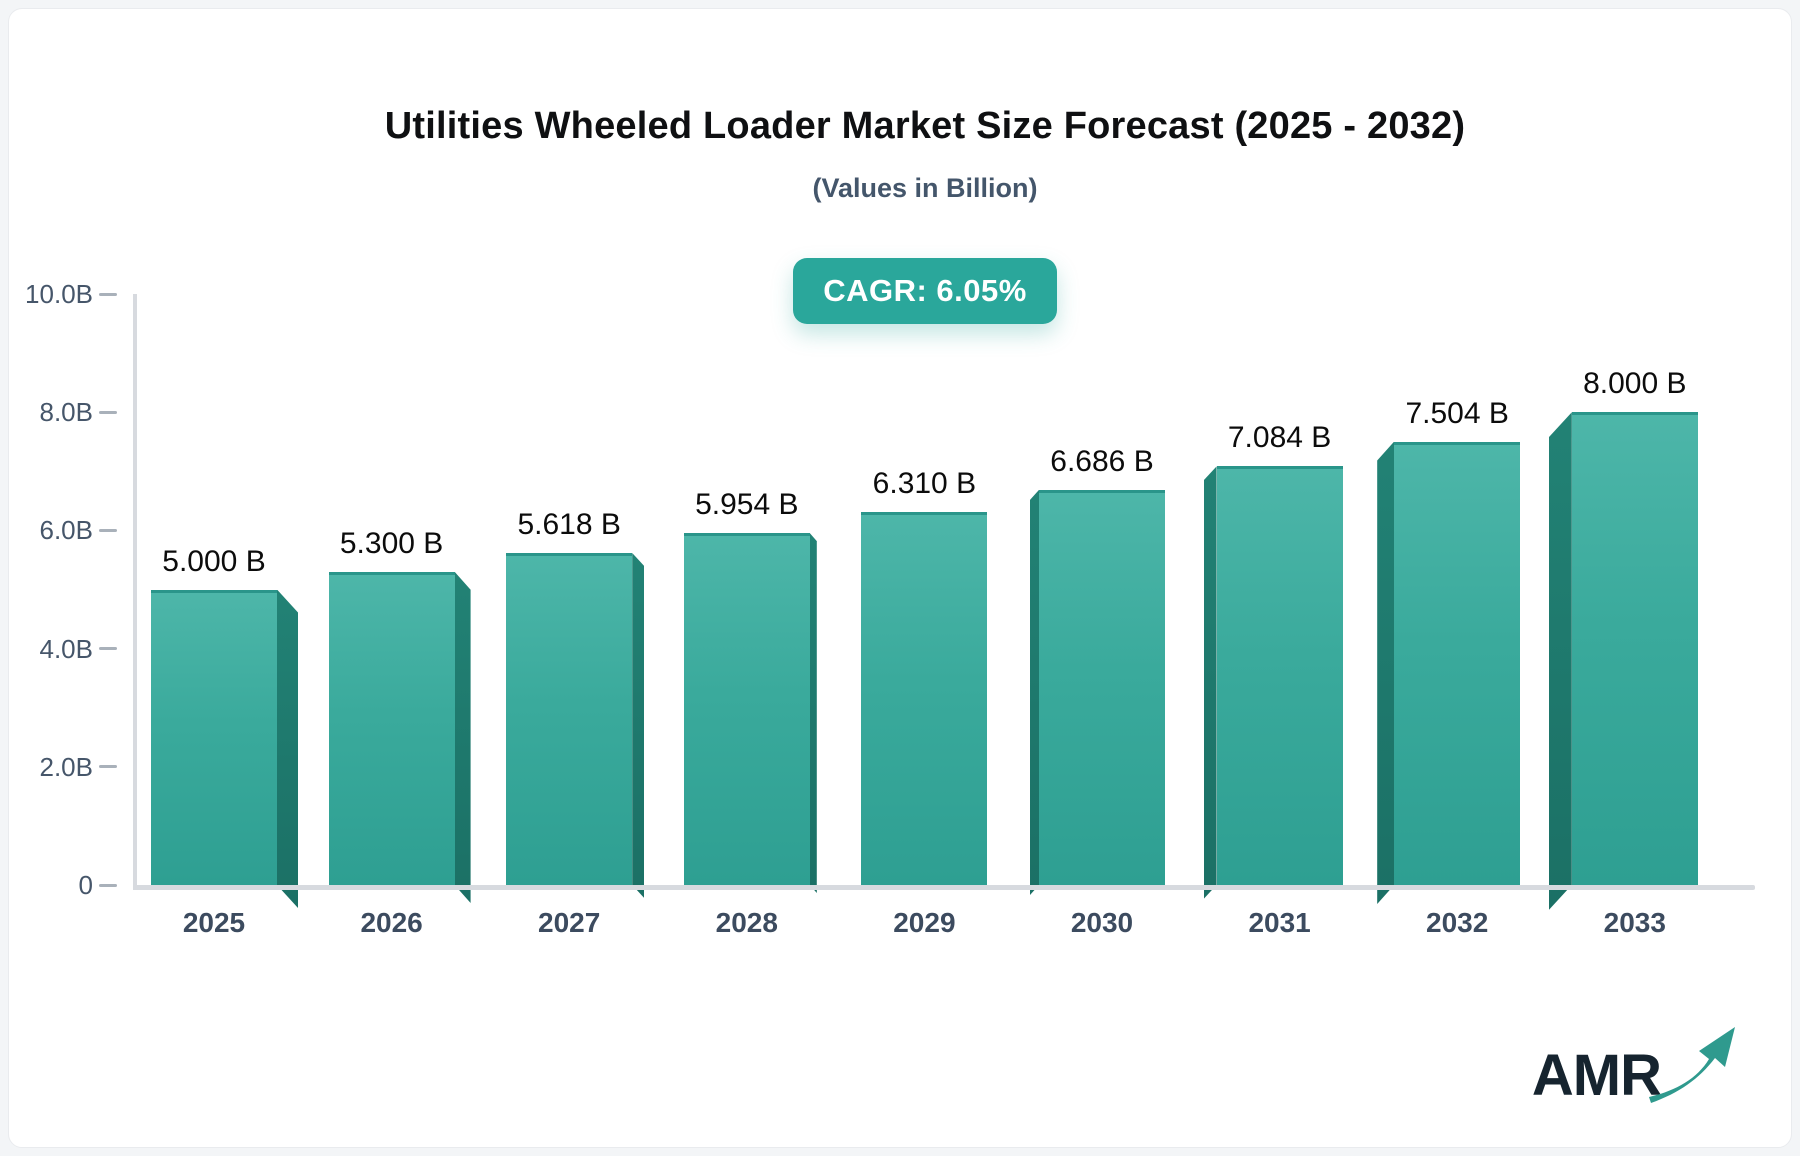  What do you see at coordinates (813, 713) in the screenshot?
I see `bar-side-2028` at bounding box center [813, 713].